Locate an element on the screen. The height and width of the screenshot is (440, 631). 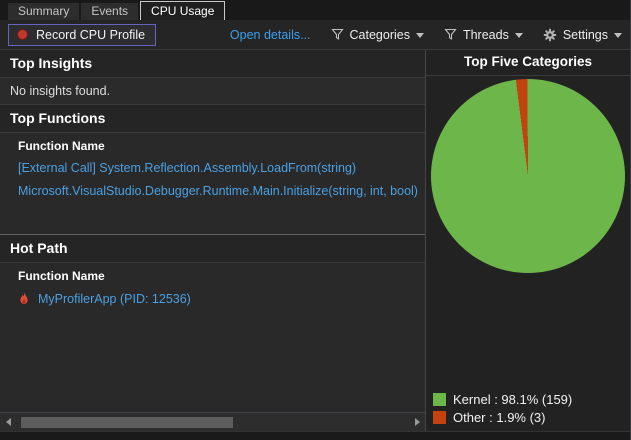
settings-dropdown: Settings is located at coordinates (582, 35).